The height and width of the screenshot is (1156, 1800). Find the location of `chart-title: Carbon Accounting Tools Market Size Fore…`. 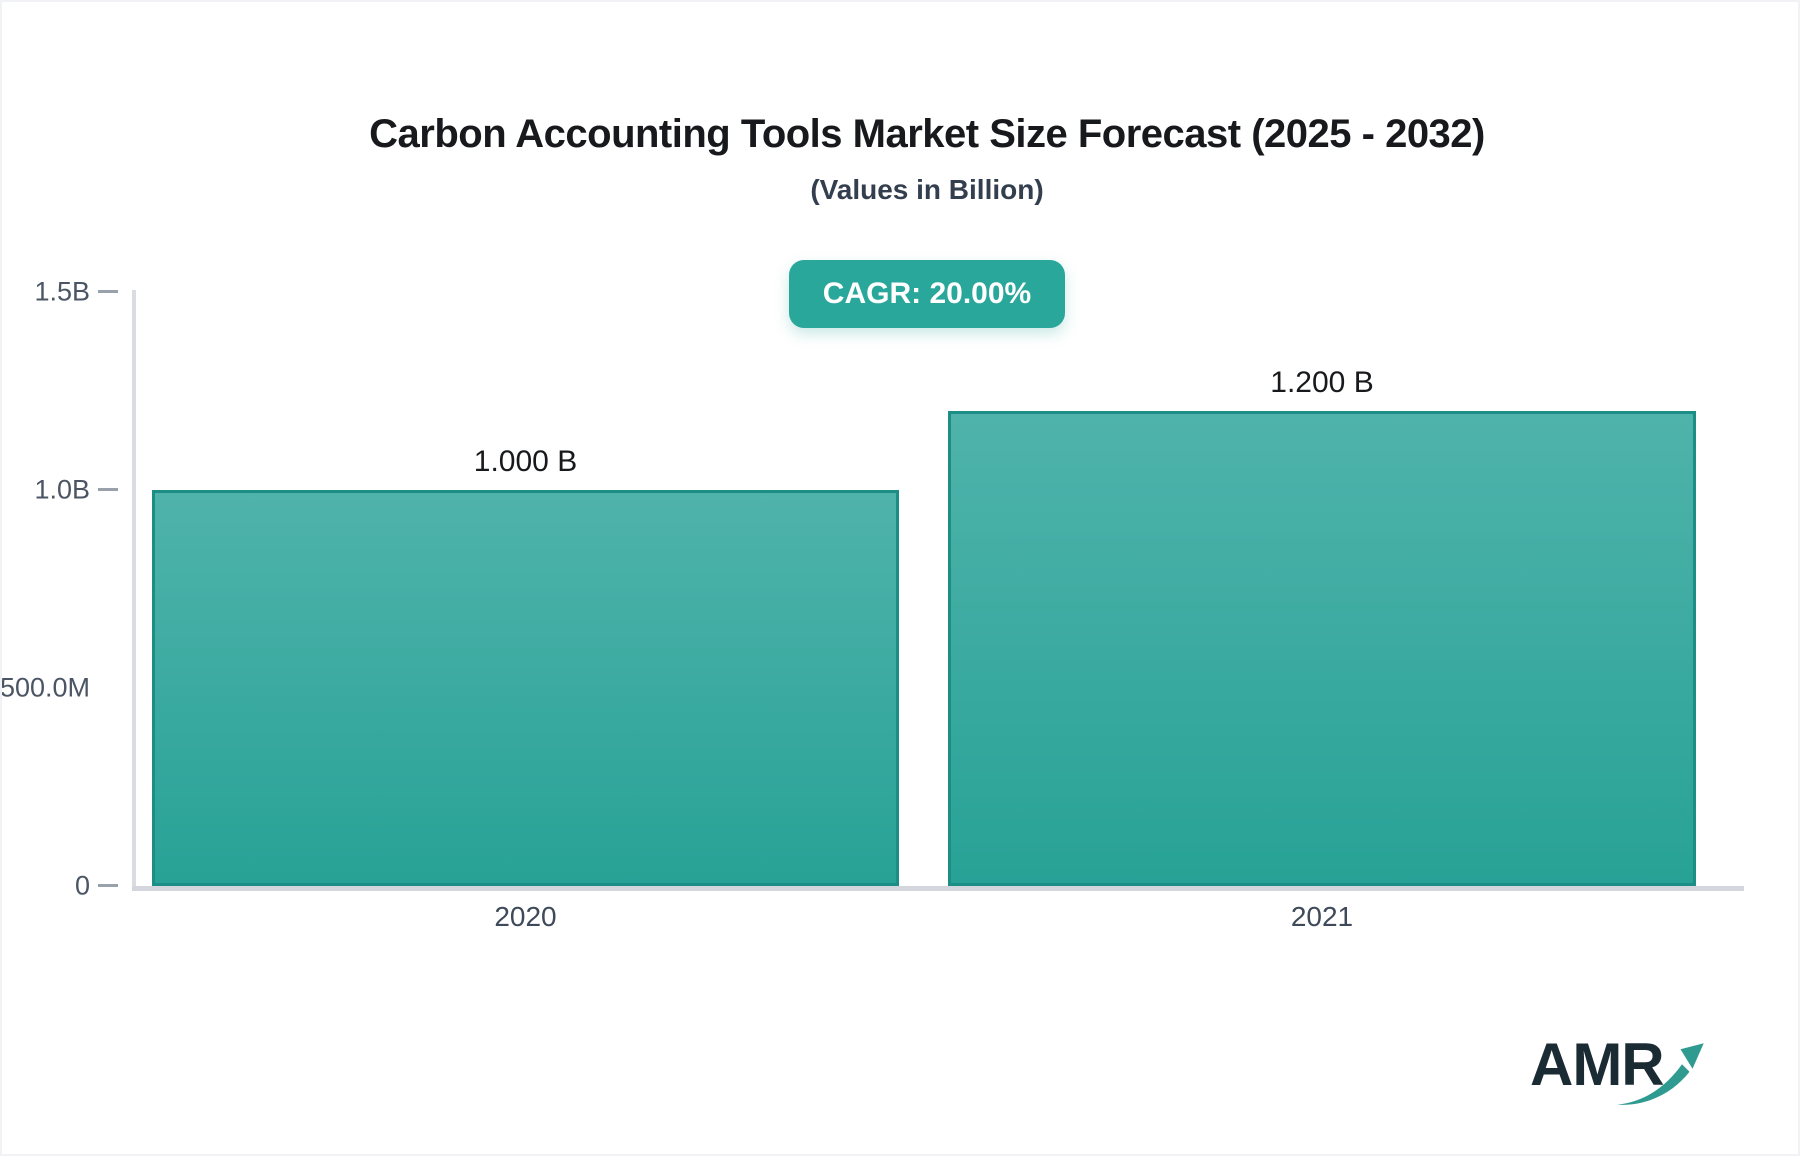

chart-title: Carbon Accounting Tools Market Size Fore… is located at coordinates (927, 134).